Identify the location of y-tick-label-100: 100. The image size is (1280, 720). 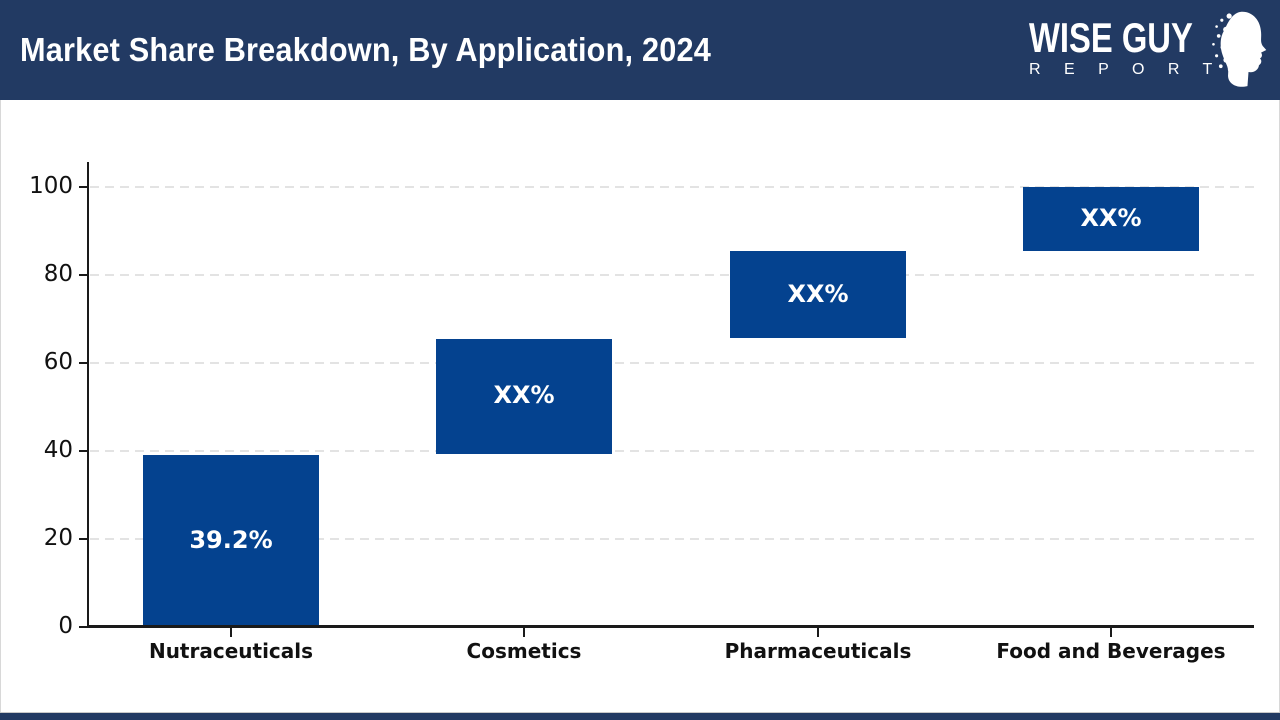
(51, 186).